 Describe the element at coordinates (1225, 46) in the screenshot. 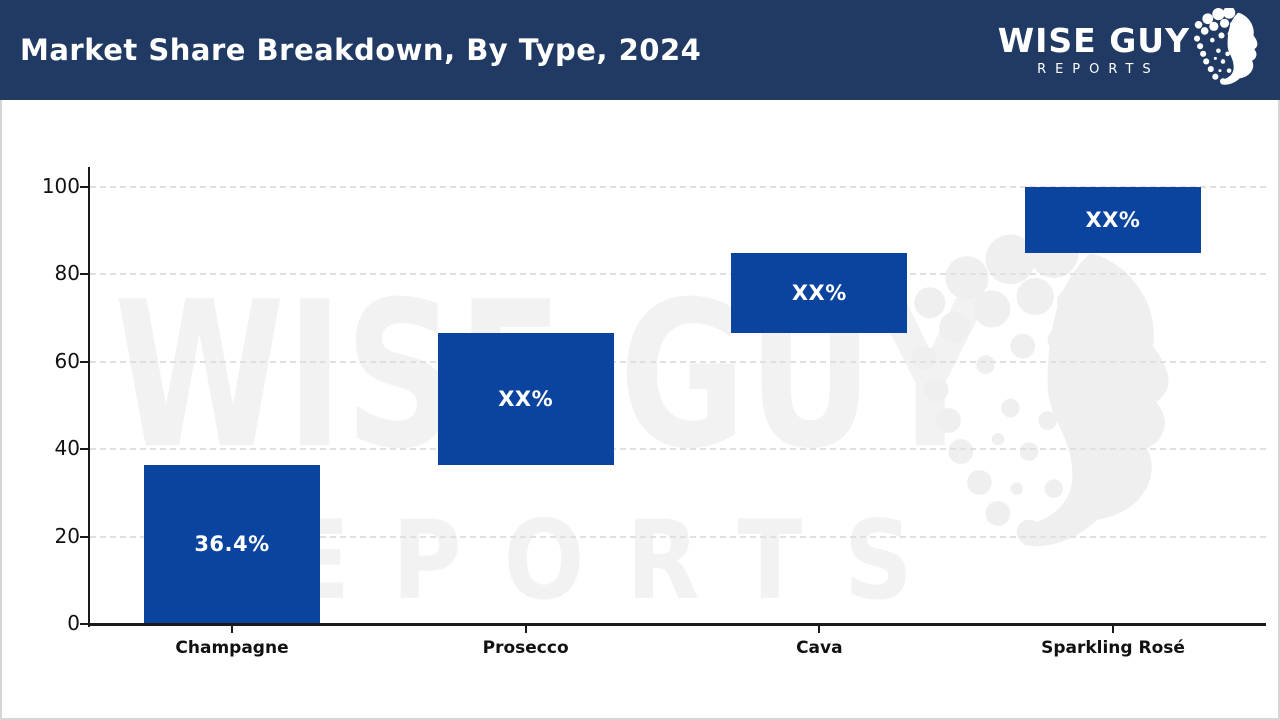

I see `brand-face-icon` at that location.